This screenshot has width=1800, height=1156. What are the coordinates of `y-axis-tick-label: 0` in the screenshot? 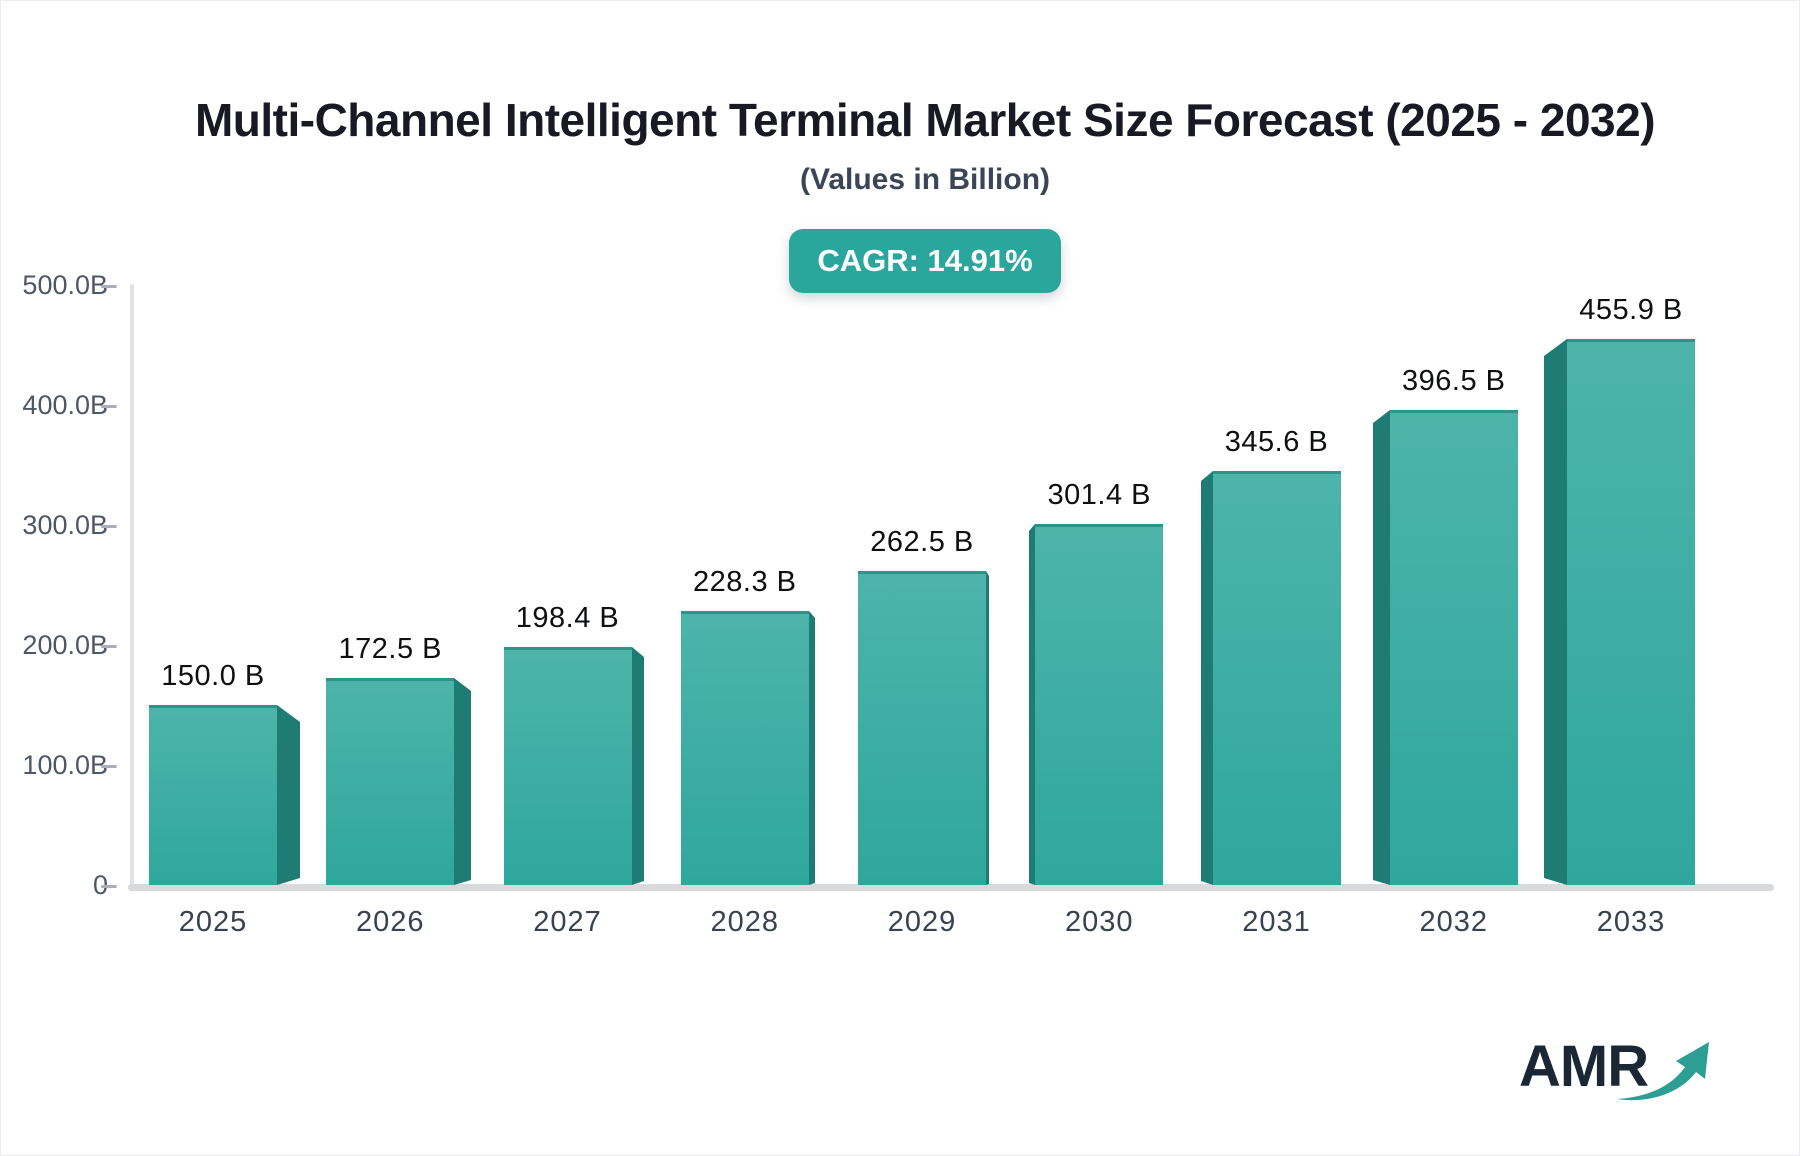 It's located at (58, 885).